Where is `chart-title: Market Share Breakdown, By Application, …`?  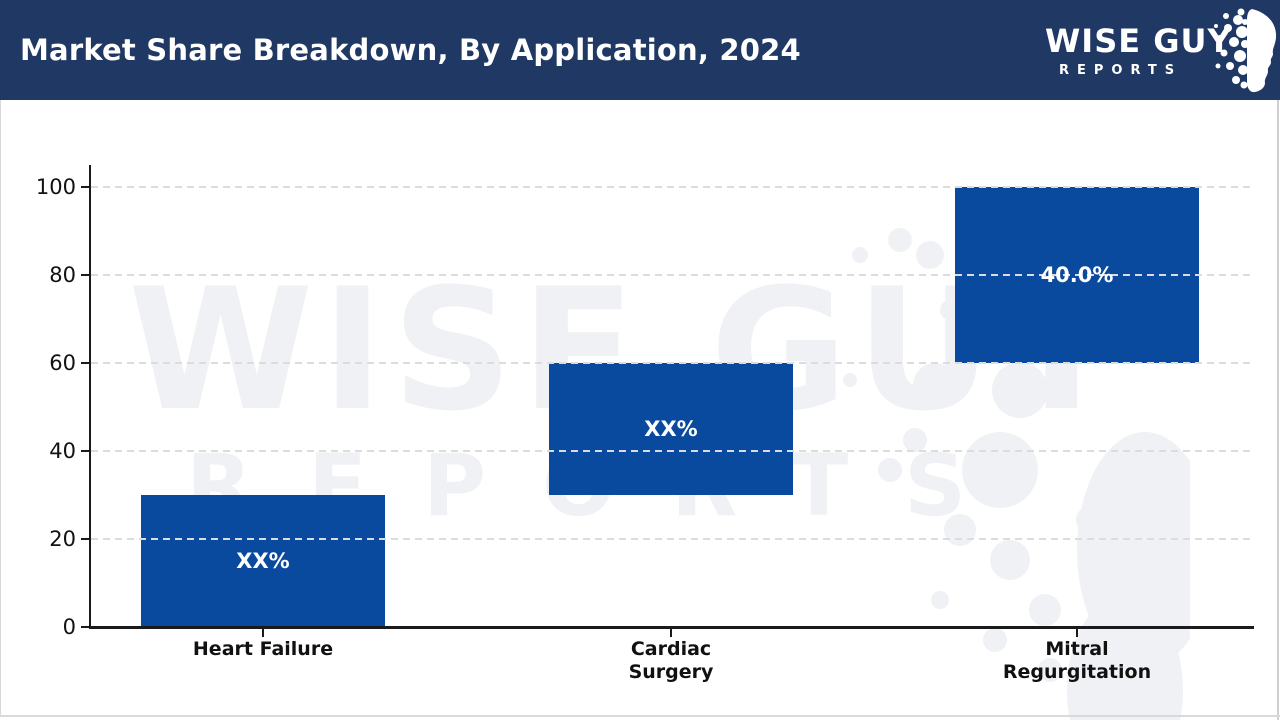
chart-title: Market Share Breakdown, By Application, … is located at coordinates (410, 50).